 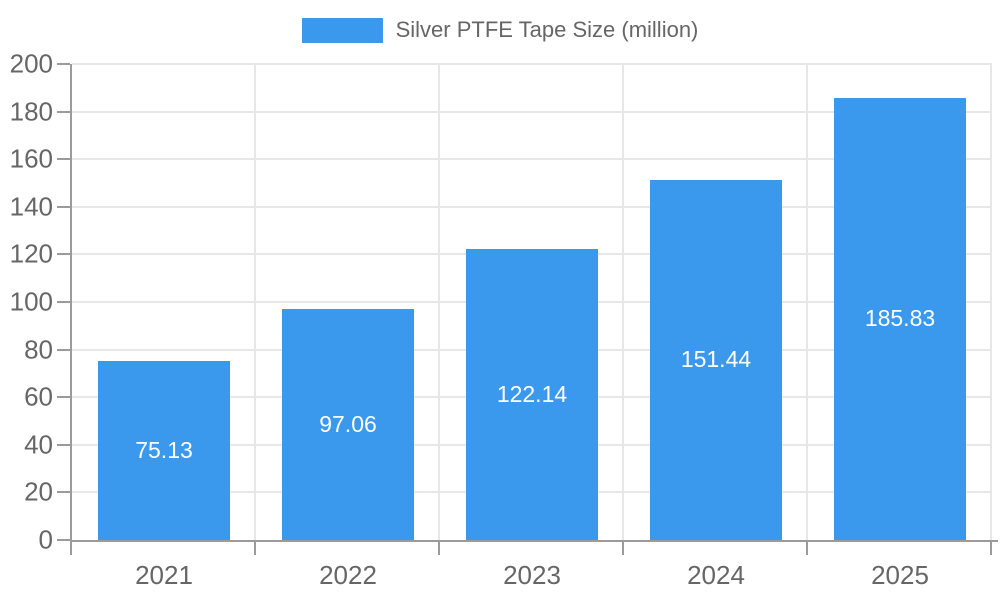 I want to click on legend-label: Silver PTFE Tape Size (million), so click(x=547, y=29).